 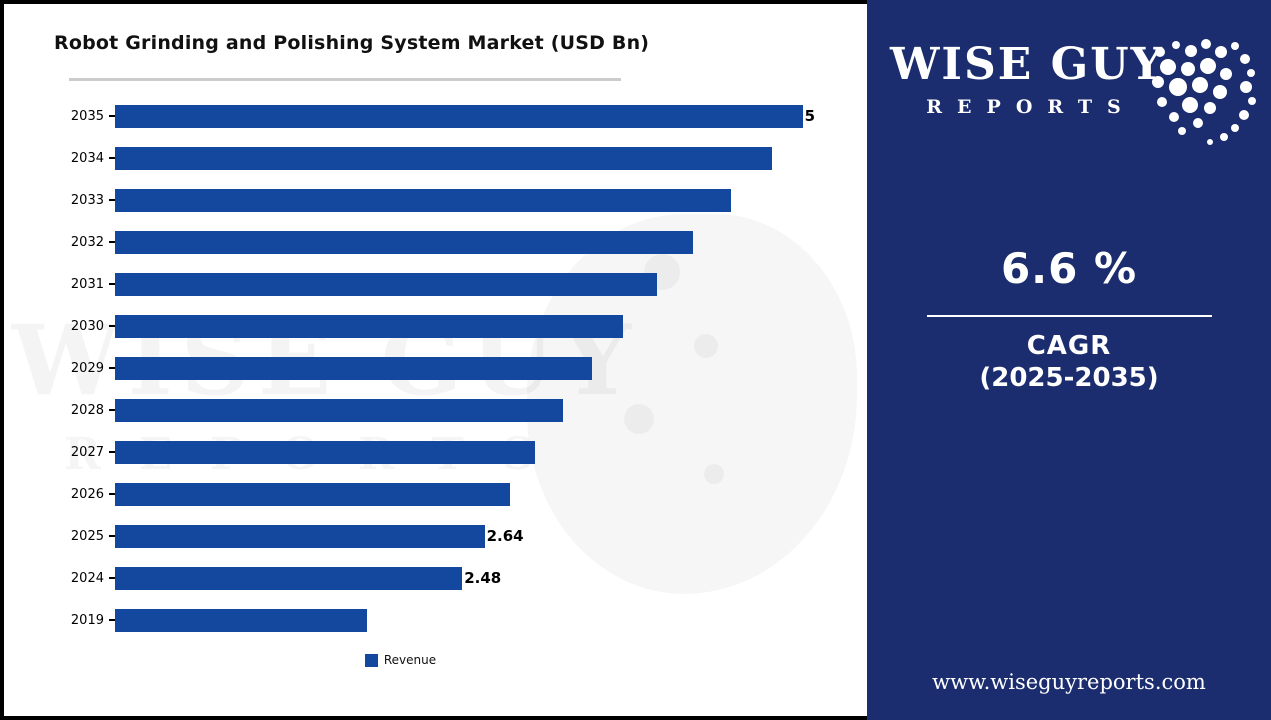 I want to click on y-axis-label: 2026, so click(x=87, y=494).